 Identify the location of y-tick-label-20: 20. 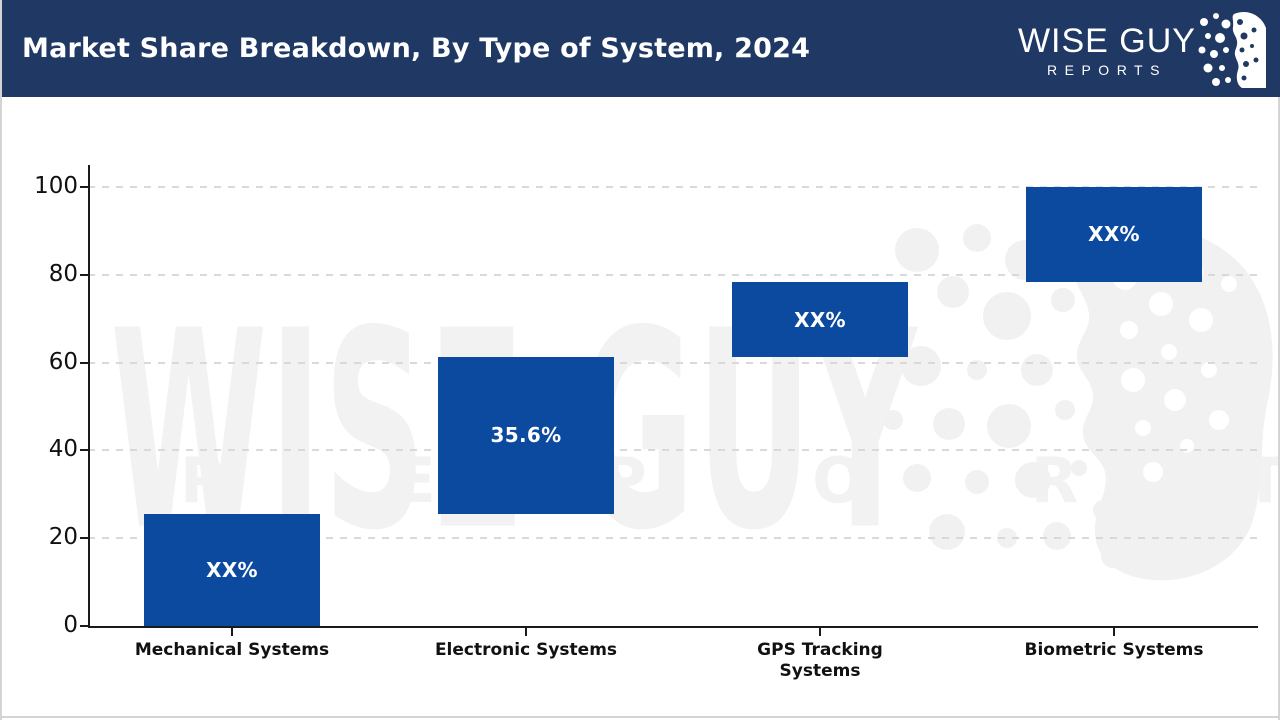
(63, 537).